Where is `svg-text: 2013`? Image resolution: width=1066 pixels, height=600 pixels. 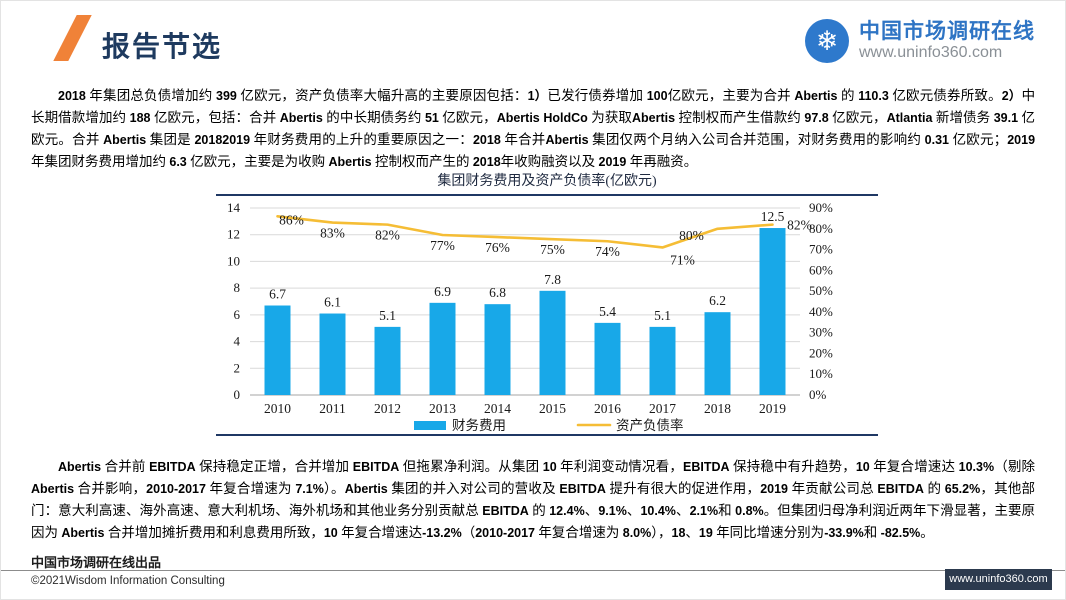
svg-text: 2013 is located at coordinates (442, 408).